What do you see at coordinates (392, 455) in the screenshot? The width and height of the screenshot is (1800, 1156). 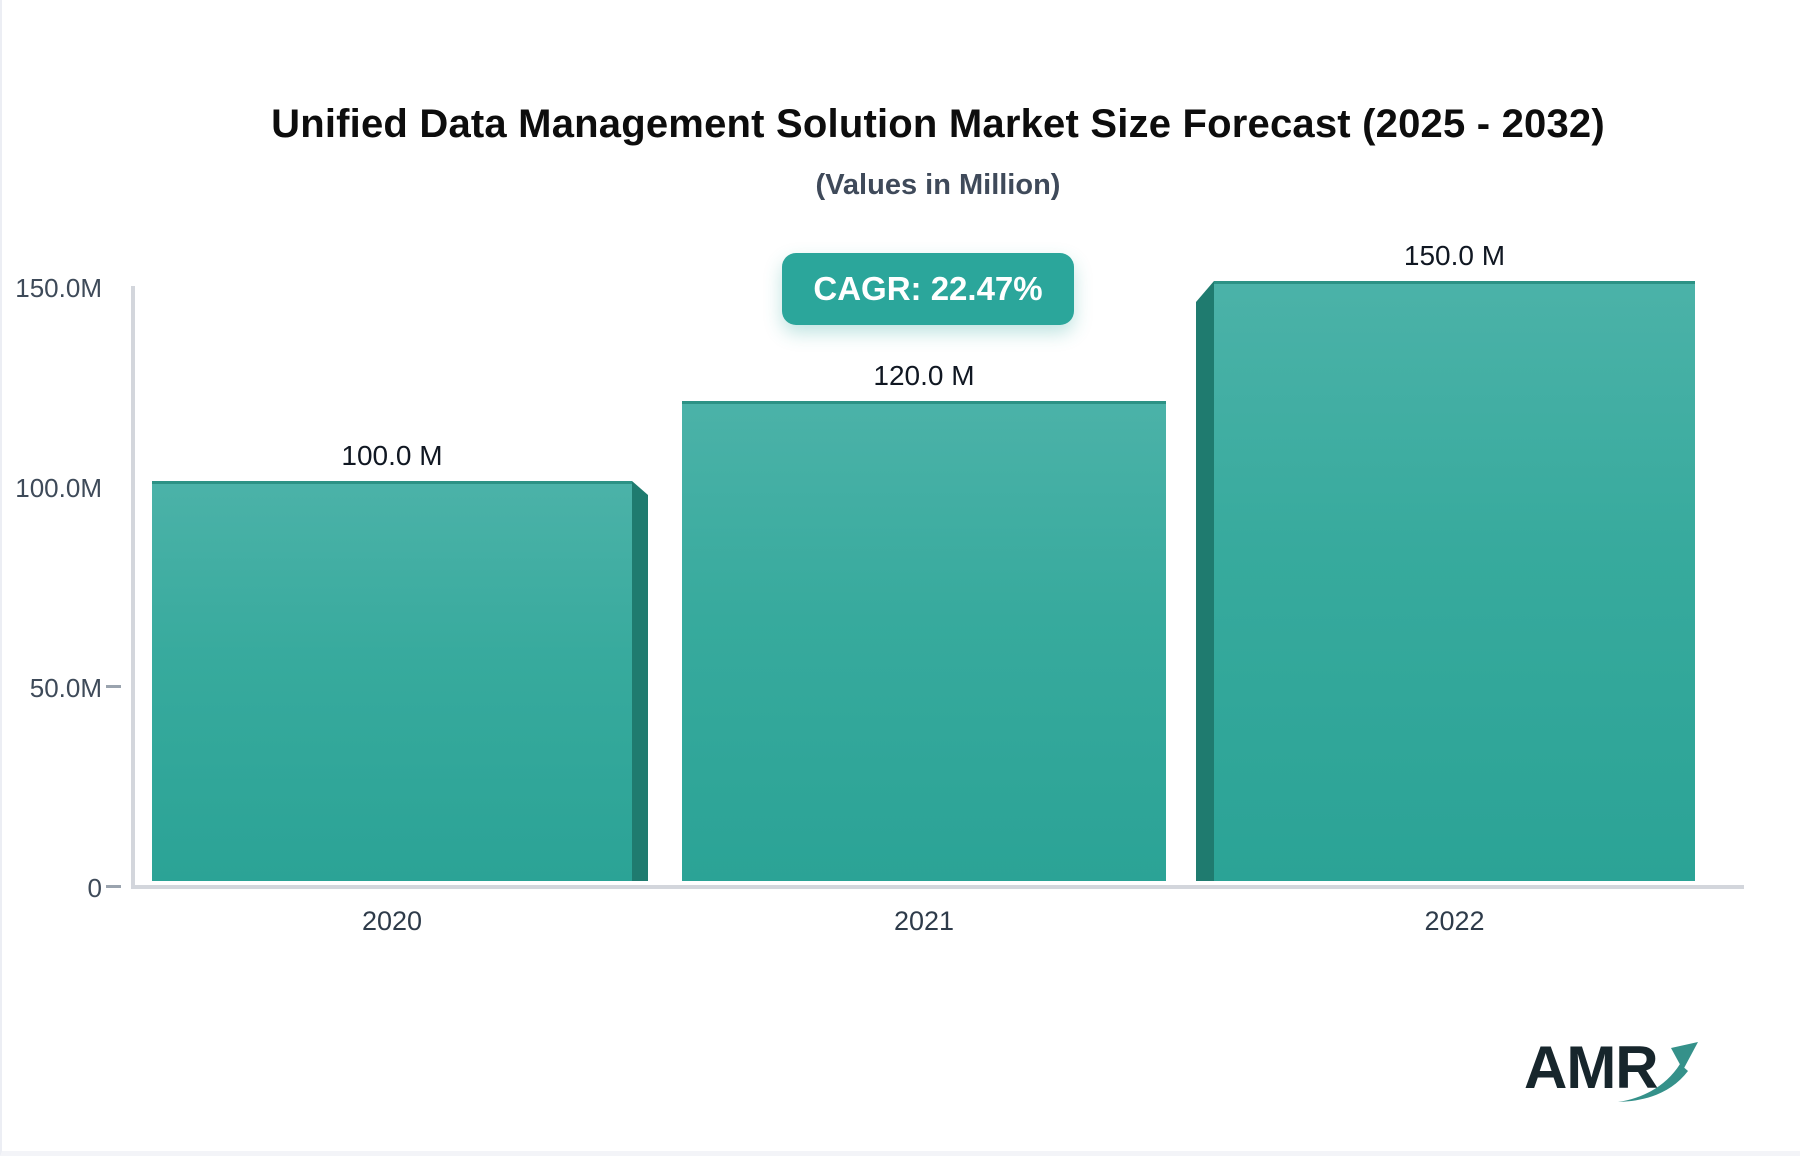 I see `bar-value-label-2020: 100.0 M` at bounding box center [392, 455].